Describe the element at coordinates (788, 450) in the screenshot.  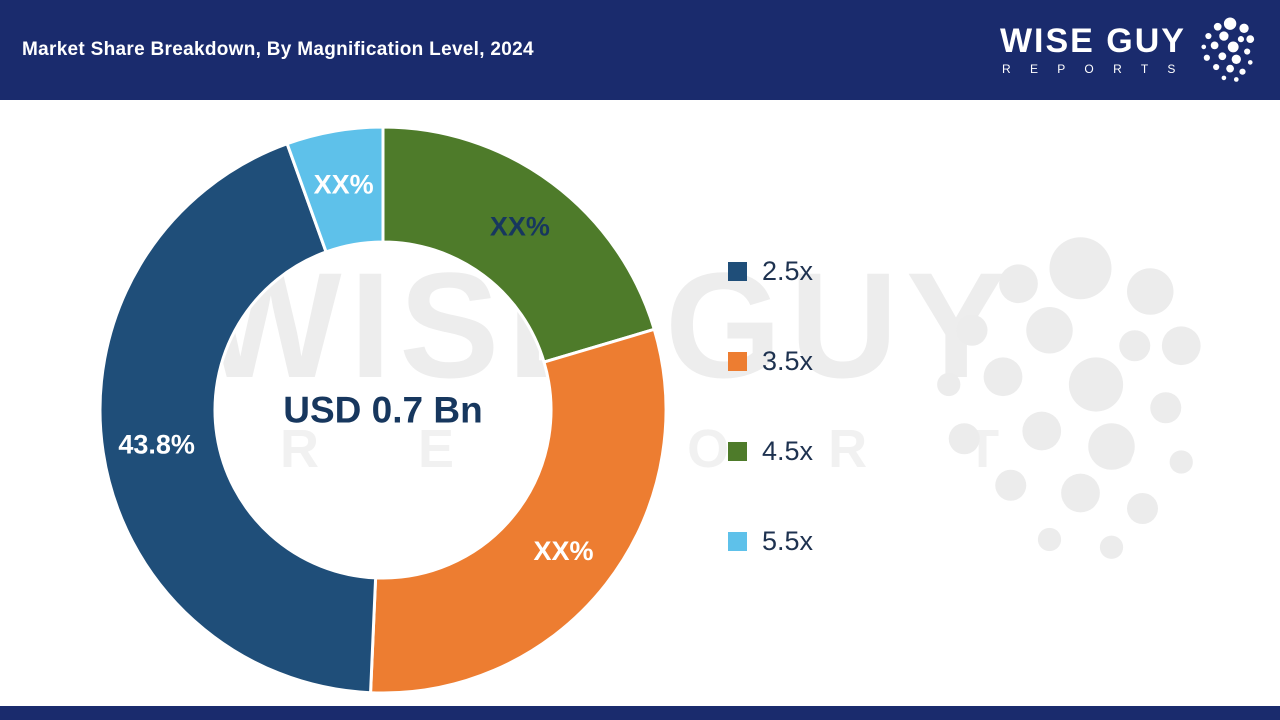
I see `legend-label: 4.5x` at that location.